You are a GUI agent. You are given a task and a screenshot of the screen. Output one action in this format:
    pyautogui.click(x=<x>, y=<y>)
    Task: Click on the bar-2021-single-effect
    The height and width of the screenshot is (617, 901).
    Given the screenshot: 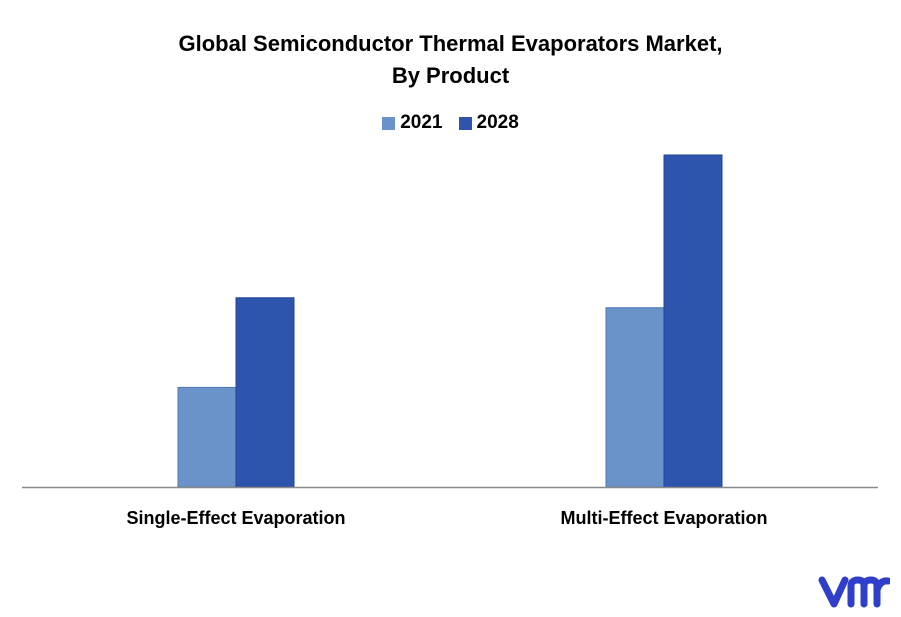 What is the action you would take?
    pyautogui.click(x=207, y=437)
    